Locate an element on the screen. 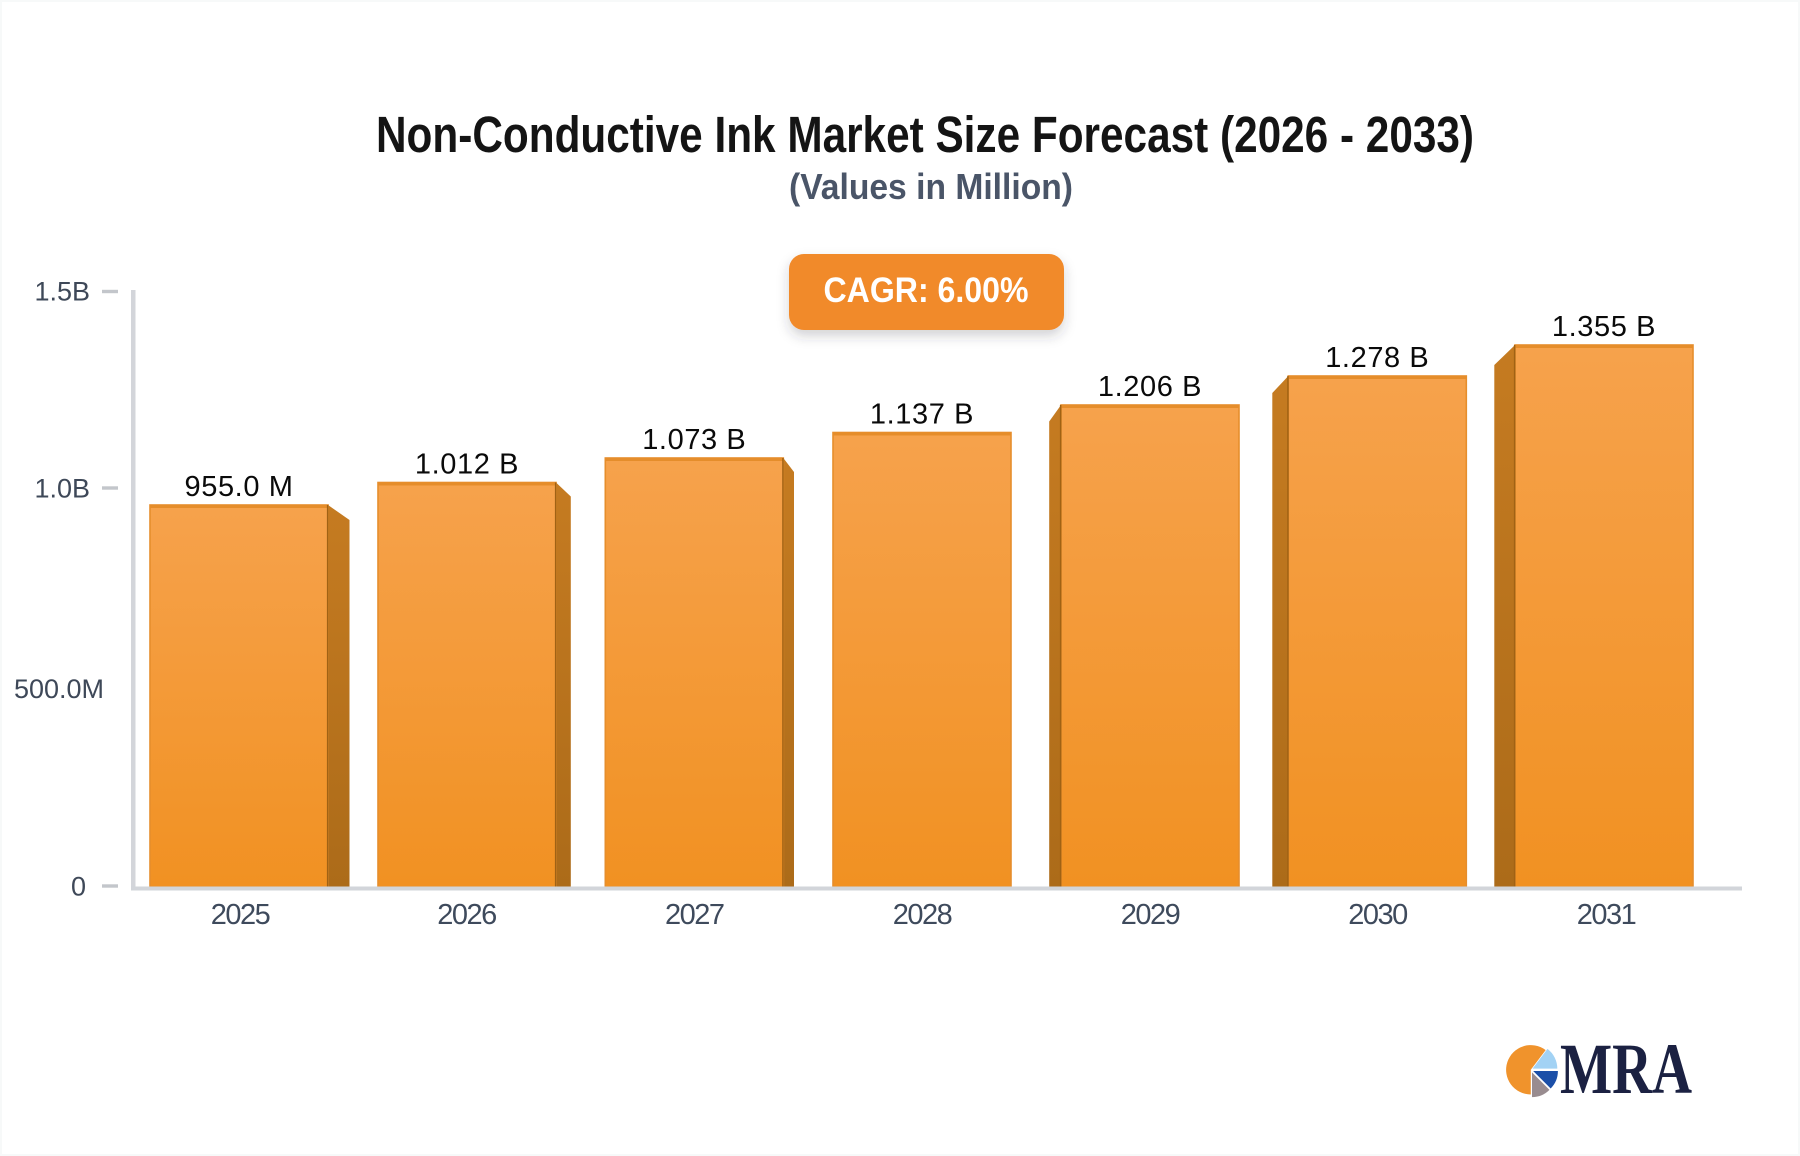 The width and height of the screenshot is (1800, 1156). svg-text: 2025 is located at coordinates (240, 915).